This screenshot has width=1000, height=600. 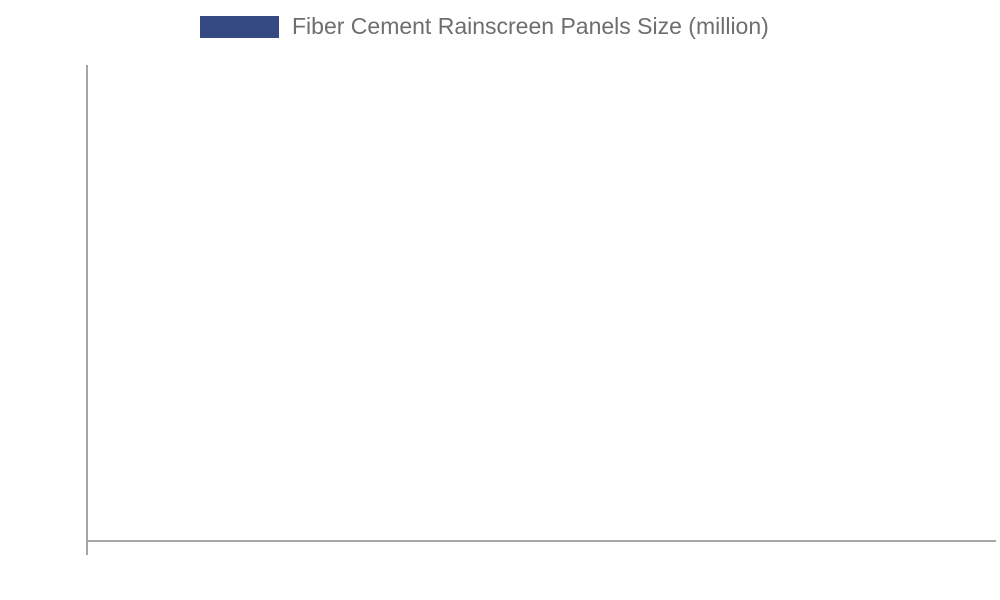 I want to click on y-axis-line, so click(x=87, y=310).